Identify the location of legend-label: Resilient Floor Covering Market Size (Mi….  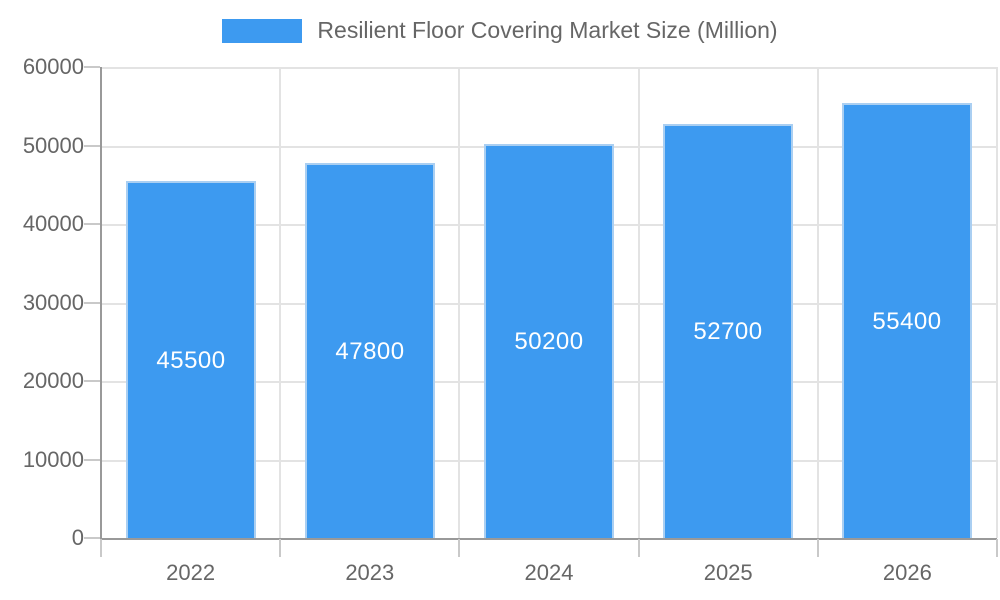
(547, 30).